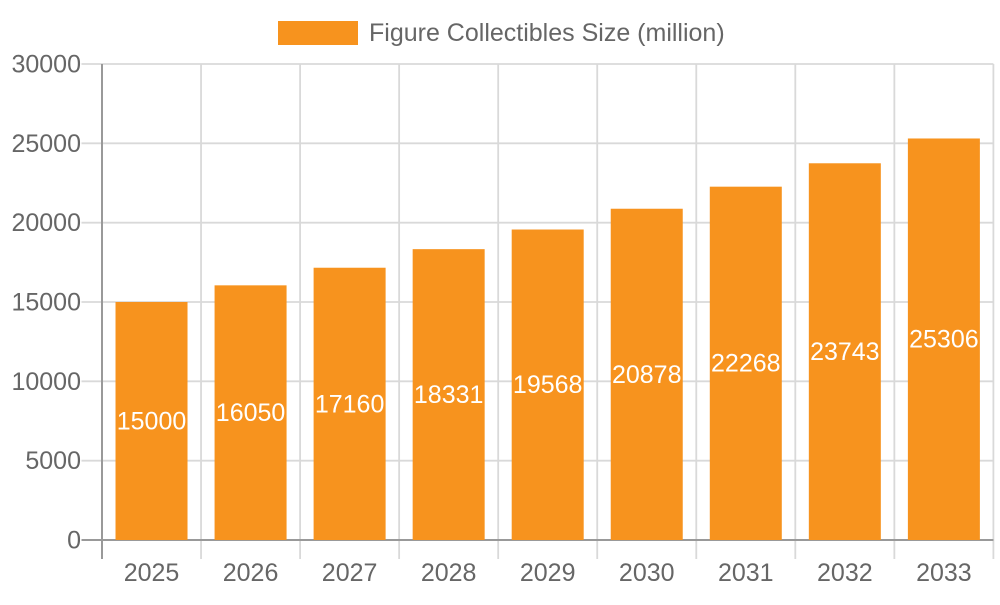  I want to click on svg-text: 2029, so click(548, 573).